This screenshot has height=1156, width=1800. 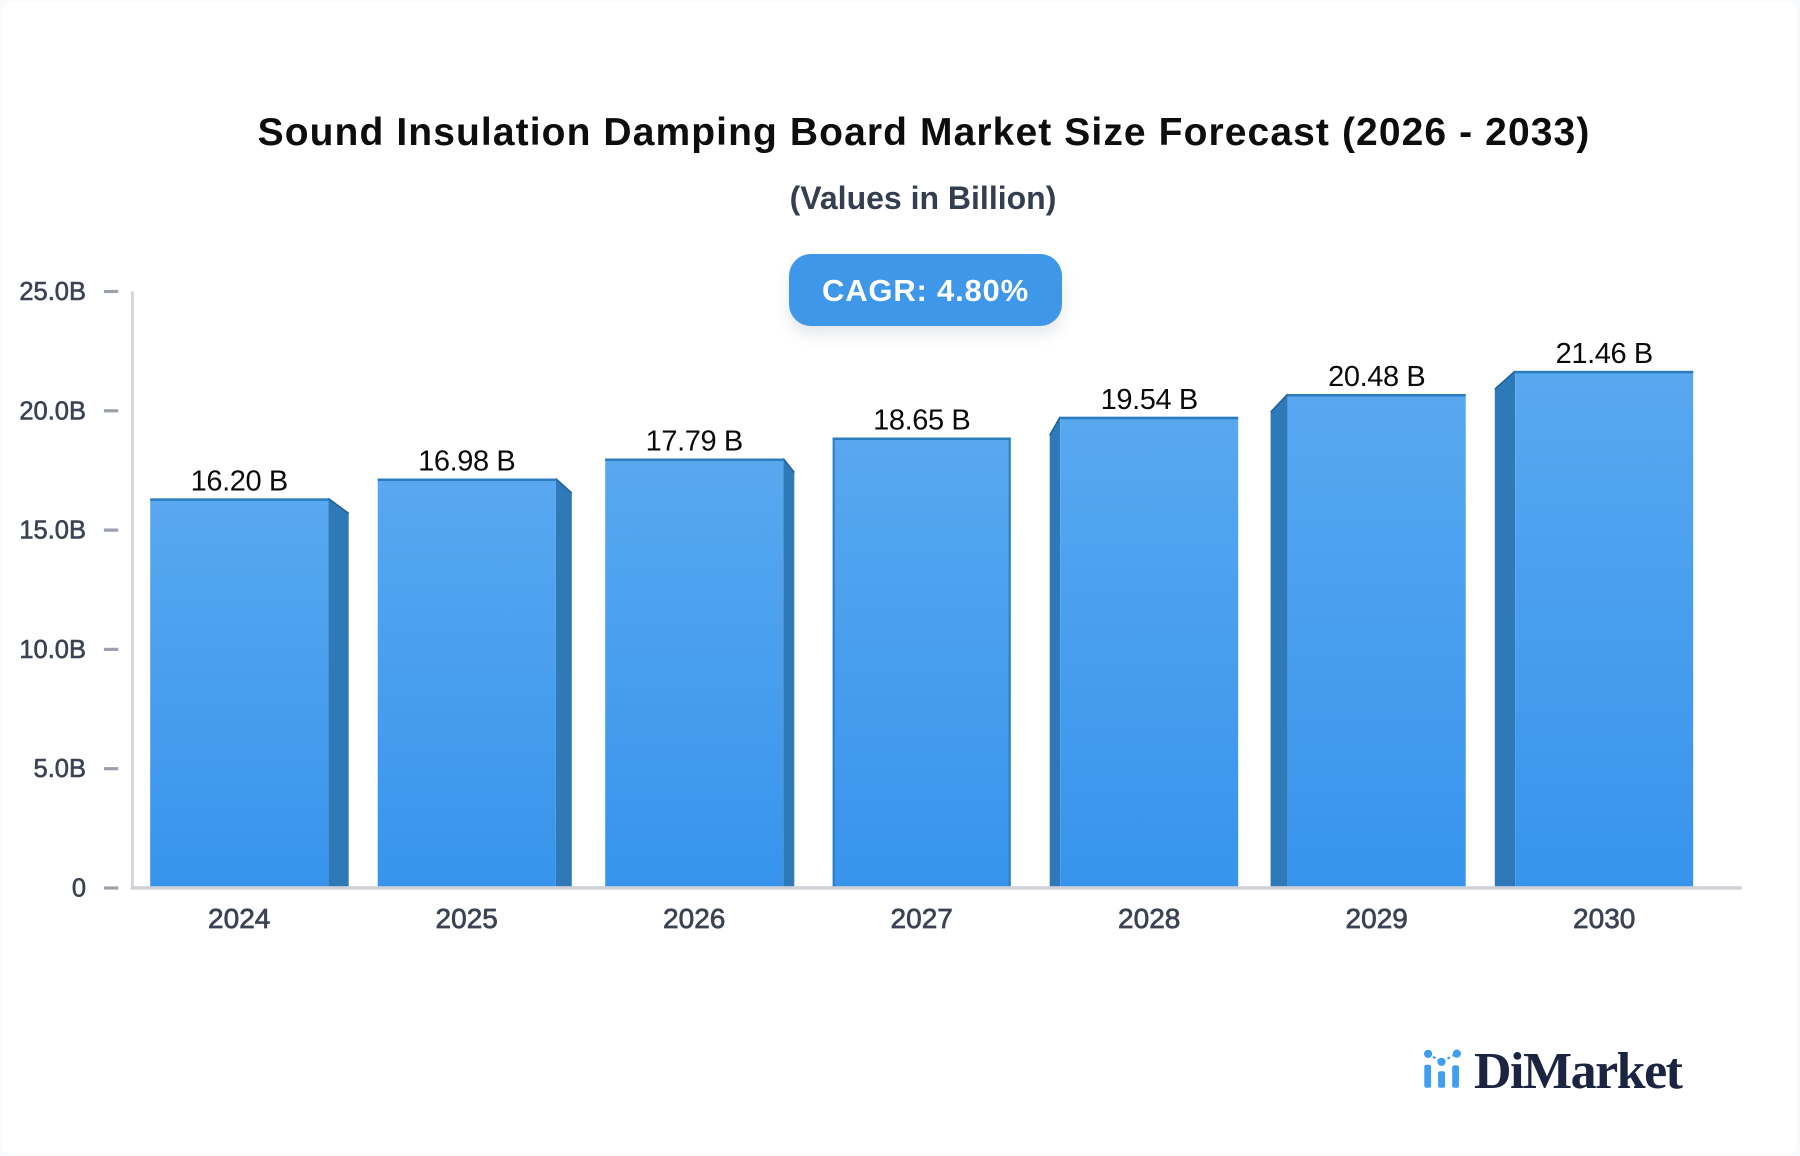 What do you see at coordinates (1376, 377) in the screenshot?
I see `svg-text: 20.48 B` at bounding box center [1376, 377].